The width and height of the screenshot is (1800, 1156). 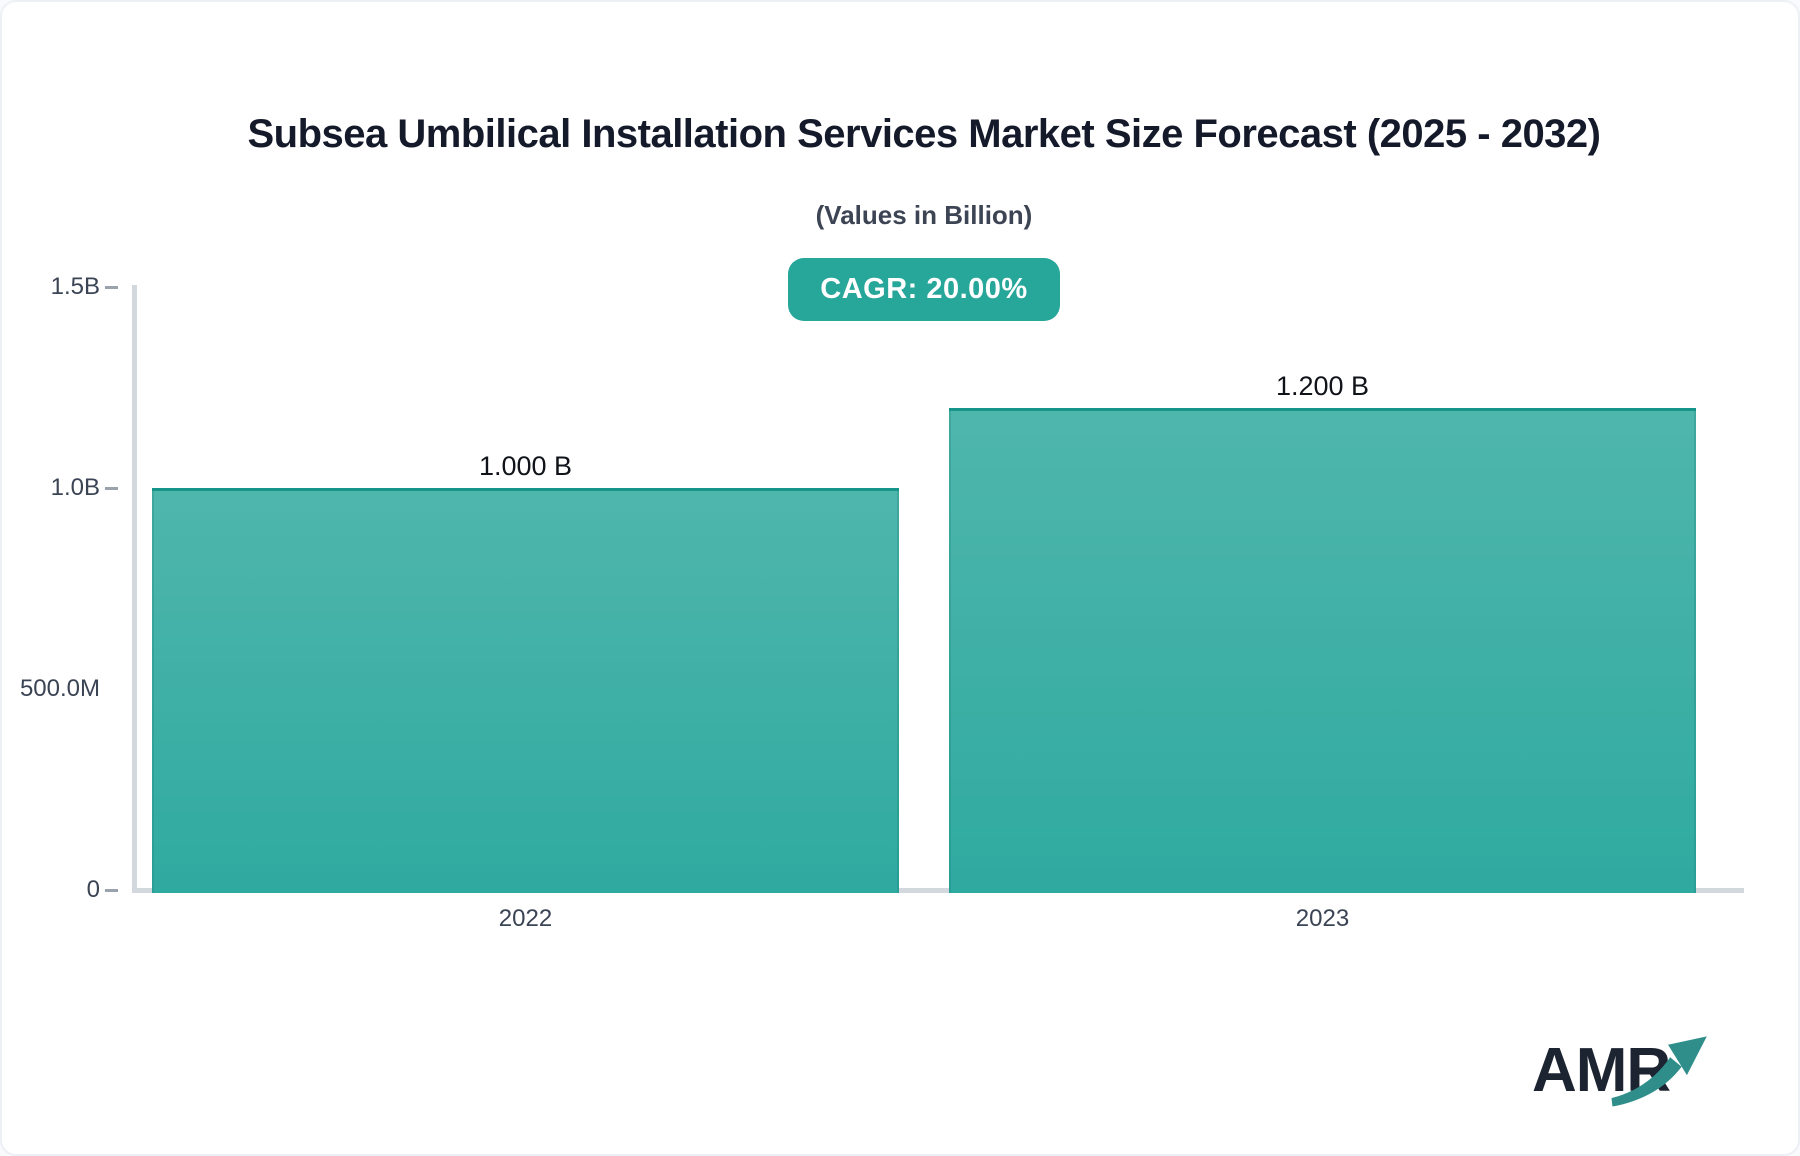 What do you see at coordinates (134, 589) in the screenshot?
I see `y-axis-line` at bounding box center [134, 589].